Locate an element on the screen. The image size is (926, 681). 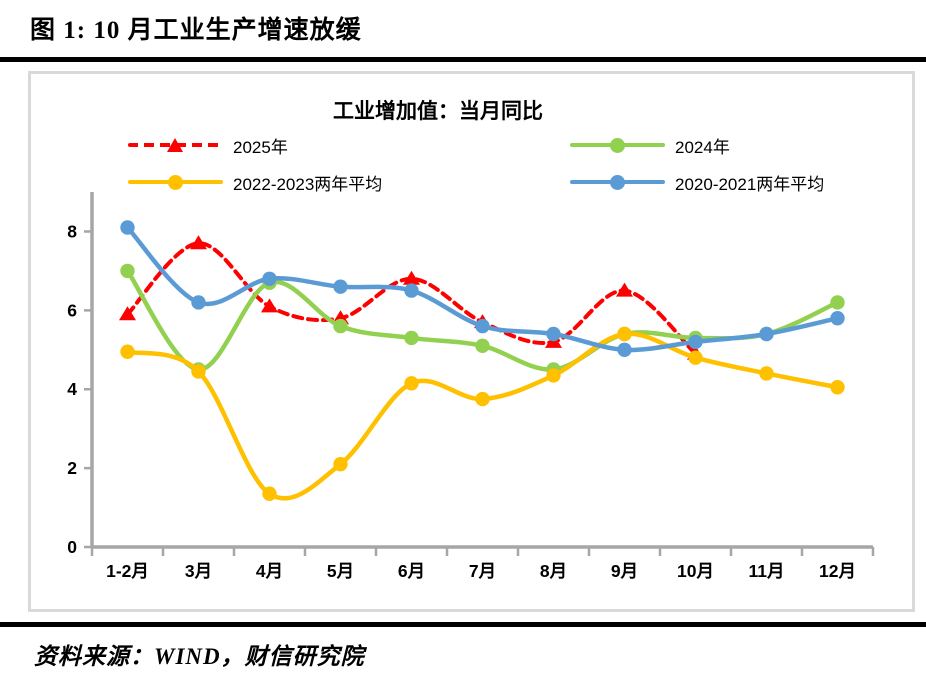
x-tick-label: 12月 is located at coordinates (837, 571).